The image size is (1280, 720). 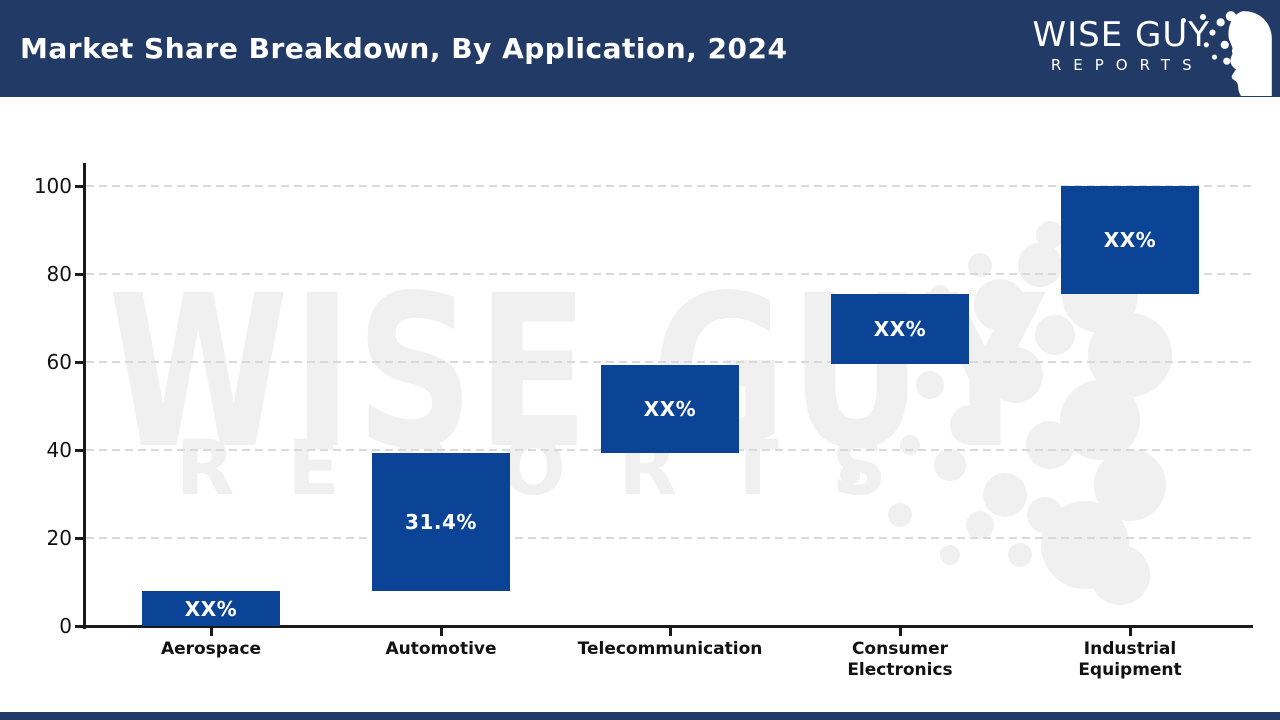 I want to click on x-axis-category-label: Consumer Electronics, so click(x=900, y=659).